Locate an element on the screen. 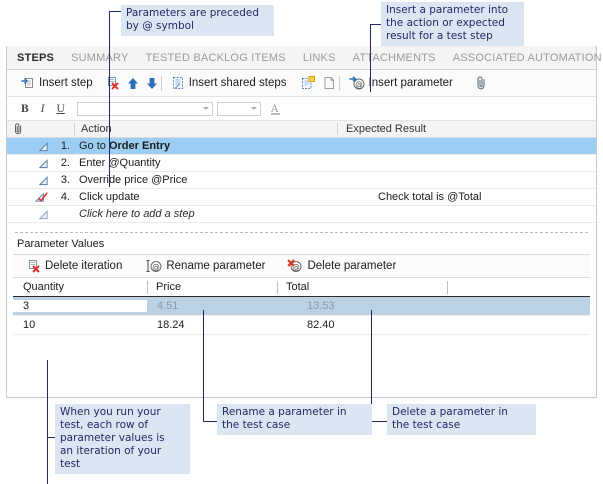  row-number: 3. is located at coordinates (65, 180).